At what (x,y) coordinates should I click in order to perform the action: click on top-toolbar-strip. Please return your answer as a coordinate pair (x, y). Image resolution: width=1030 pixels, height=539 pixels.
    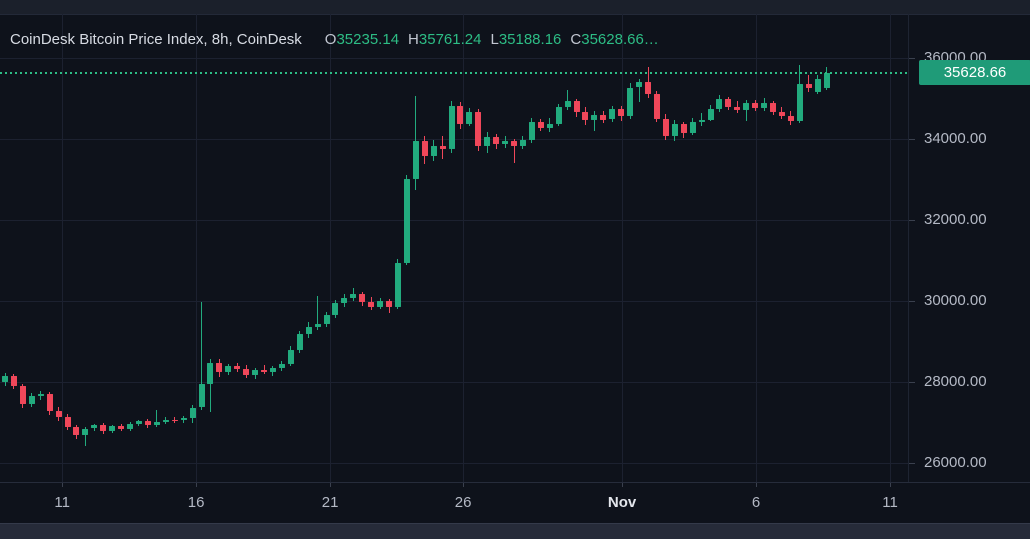
    Looking at the image, I should click on (515, 7).